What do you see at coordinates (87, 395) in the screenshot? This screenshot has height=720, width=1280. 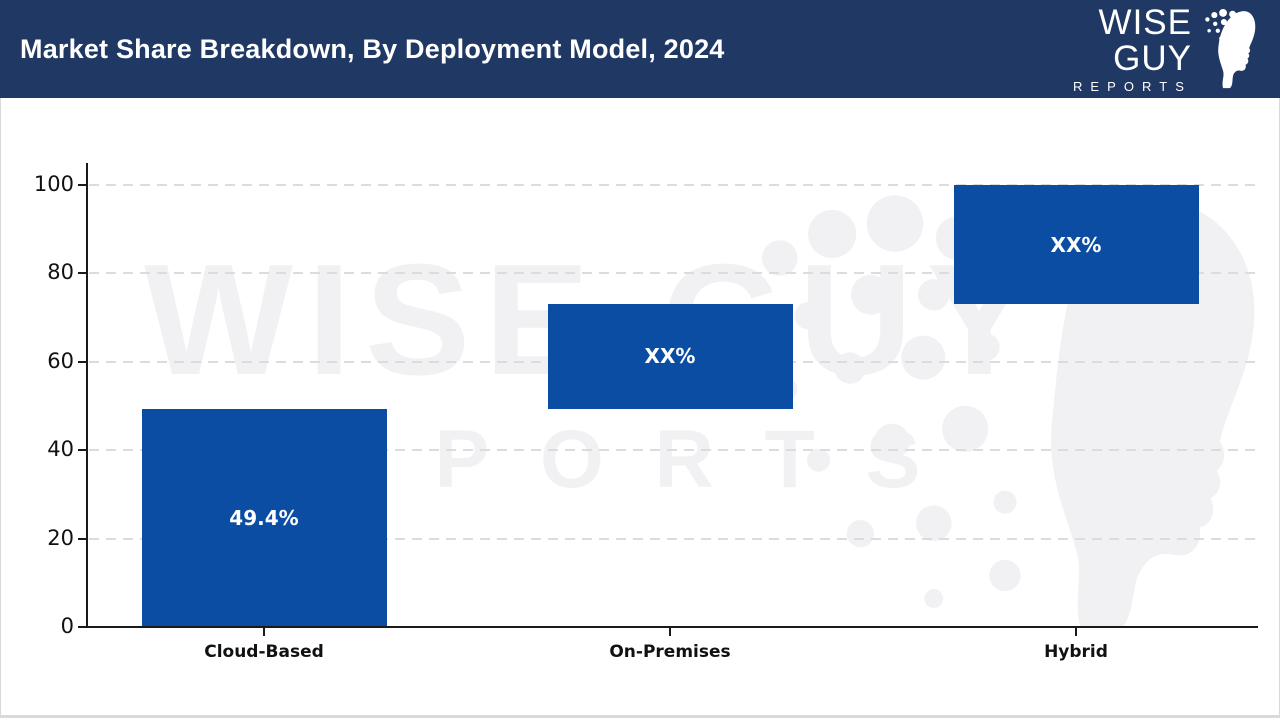 I see `y-axis-spine` at bounding box center [87, 395].